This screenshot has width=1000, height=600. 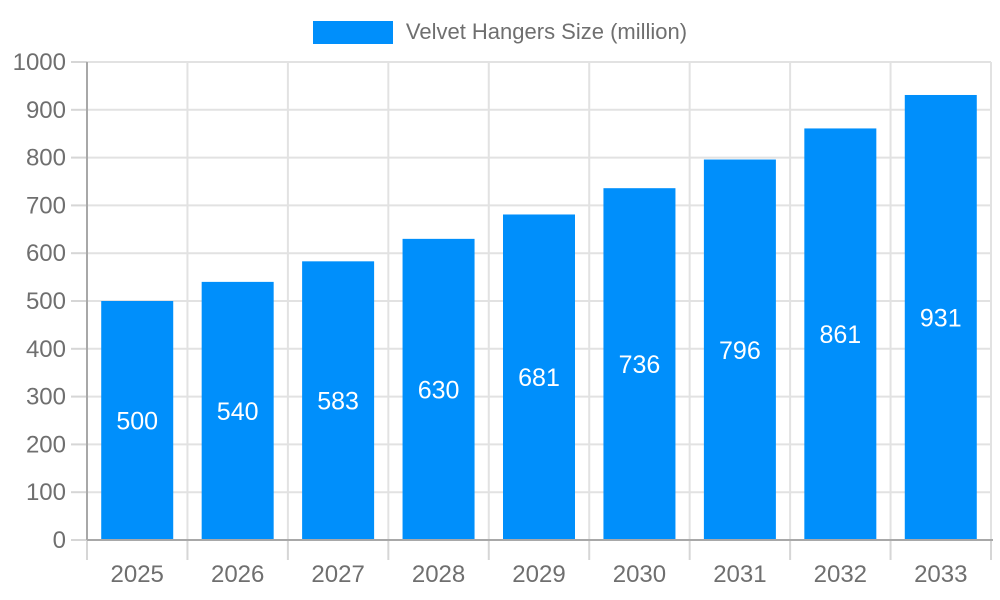 What do you see at coordinates (940, 574) in the screenshot?
I see `x-axis-label: 2033` at bounding box center [940, 574].